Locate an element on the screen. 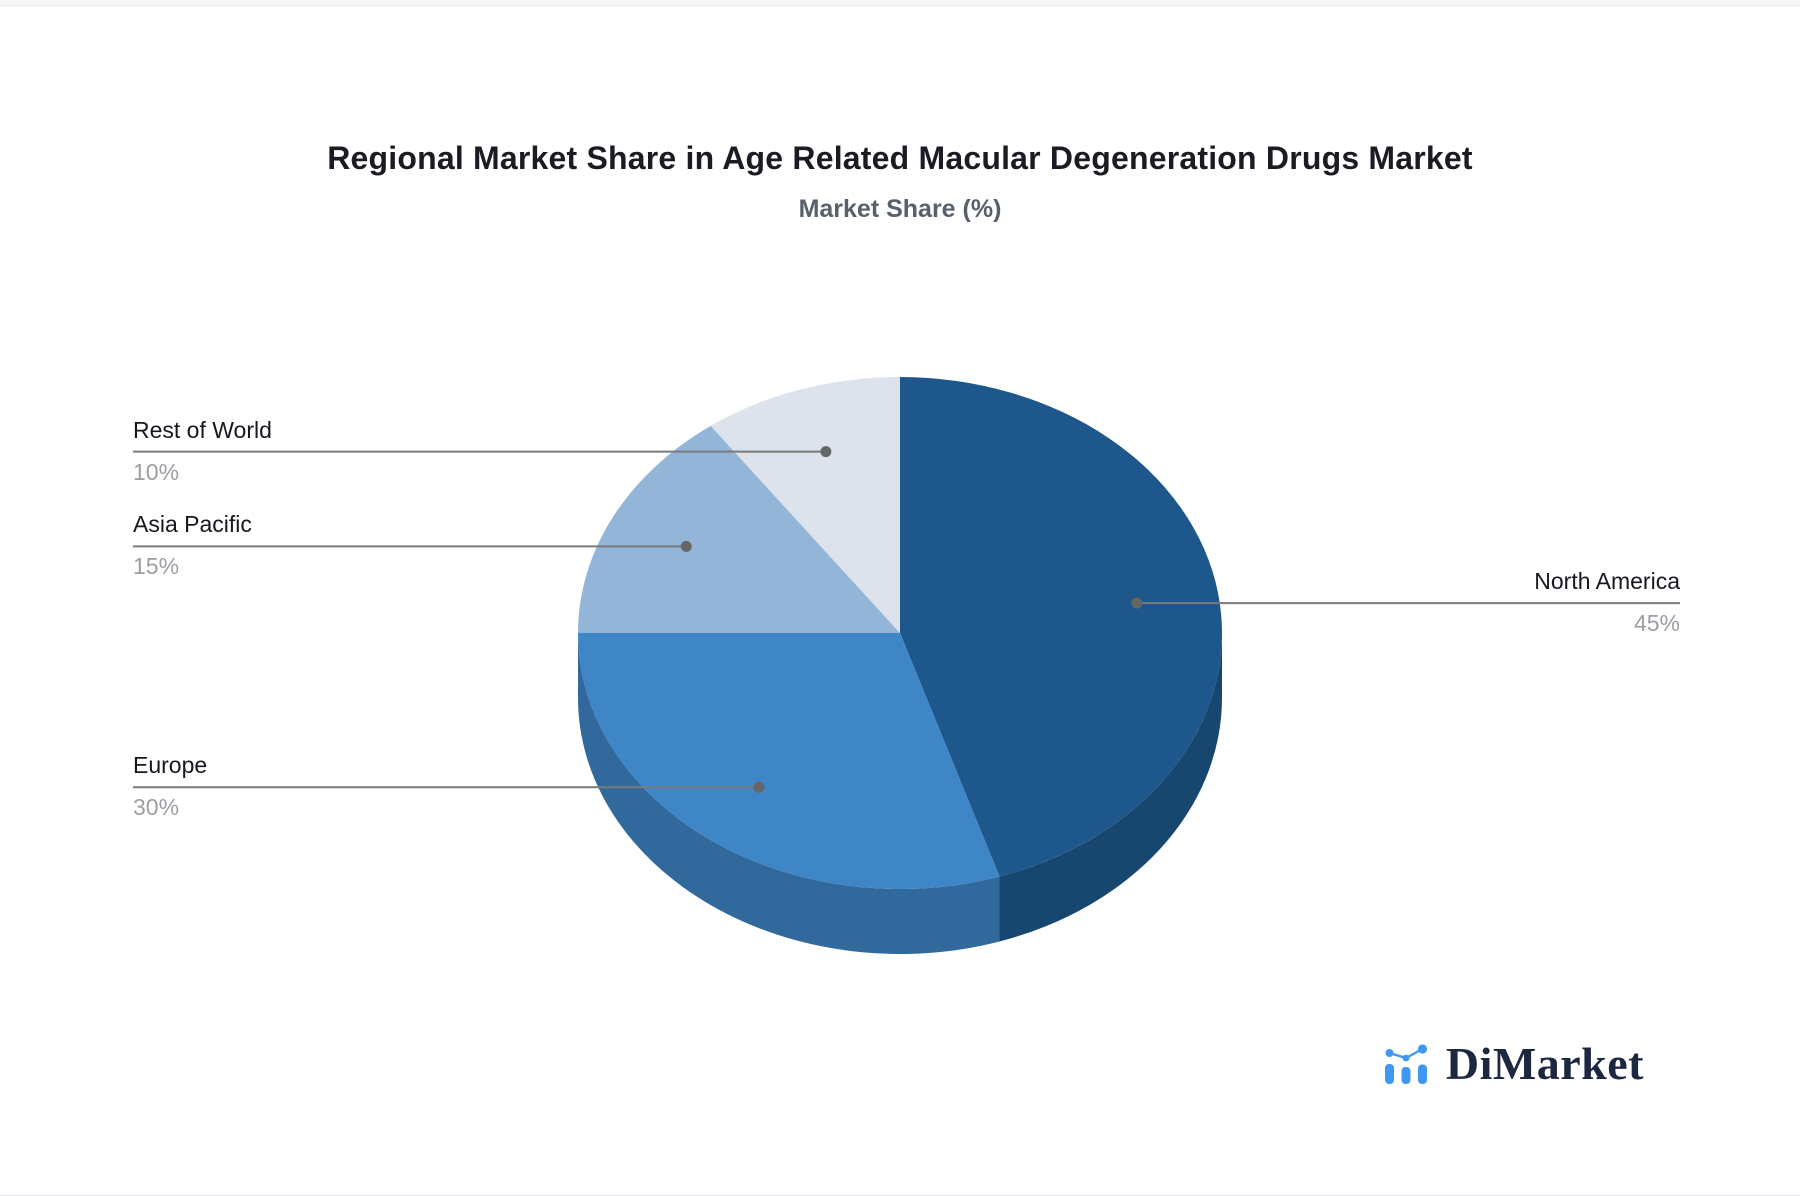  pie-slice-europe is located at coordinates (789, 761).